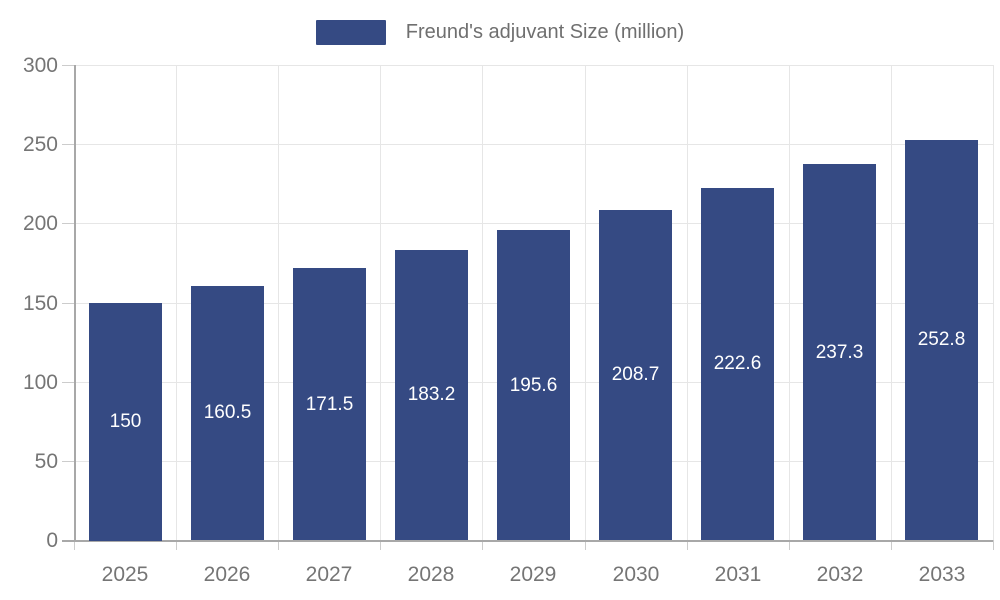  Describe the element at coordinates (533, 574) in the screenshot. I see `x-axis-tick-label: 2029` at that location.